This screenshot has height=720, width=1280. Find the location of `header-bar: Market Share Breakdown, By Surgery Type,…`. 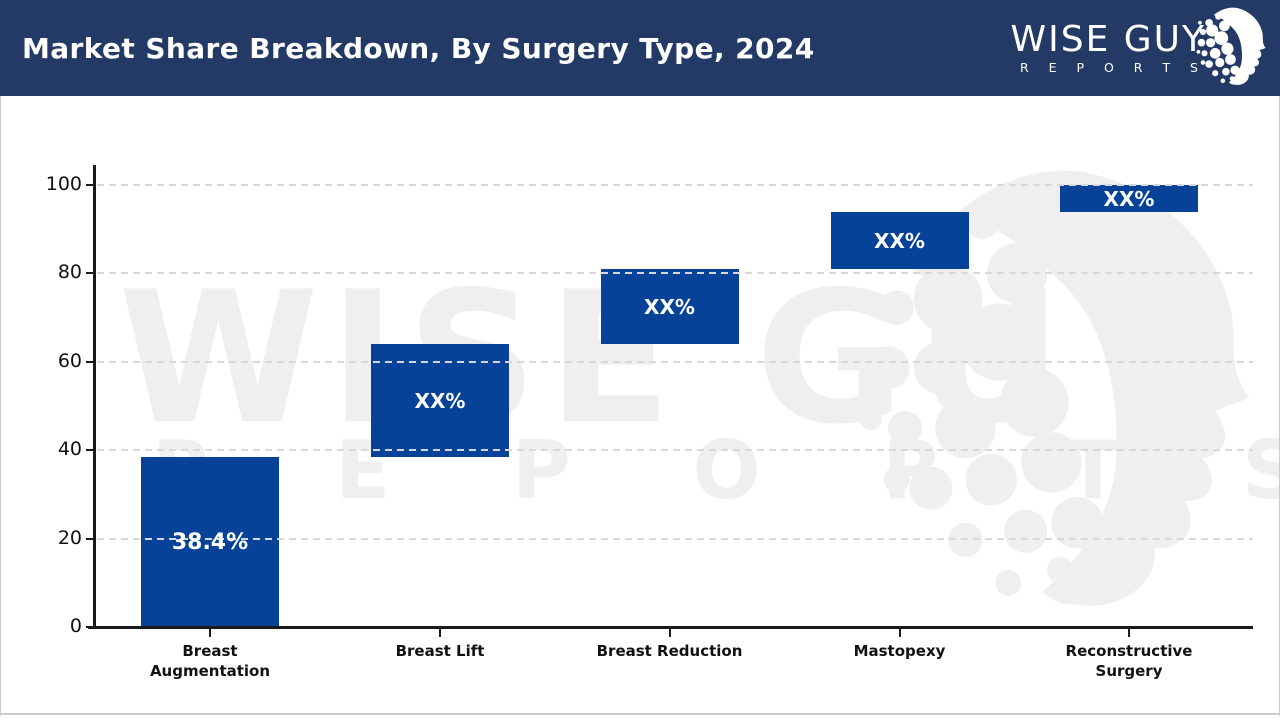

header-bar: Market Share Breakdown, By Surgery Type,… is located at coordinates (640, 48).